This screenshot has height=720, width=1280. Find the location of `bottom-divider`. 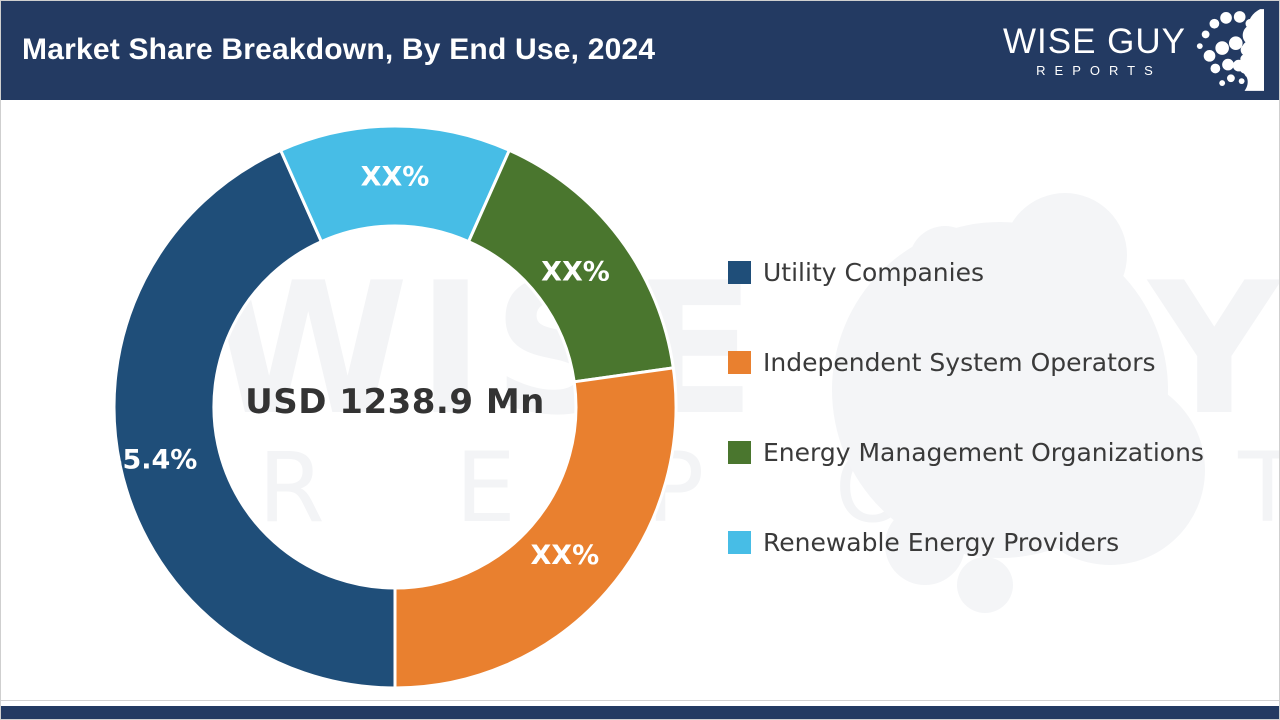

bottom-divider is located at coordinates (640, 700).